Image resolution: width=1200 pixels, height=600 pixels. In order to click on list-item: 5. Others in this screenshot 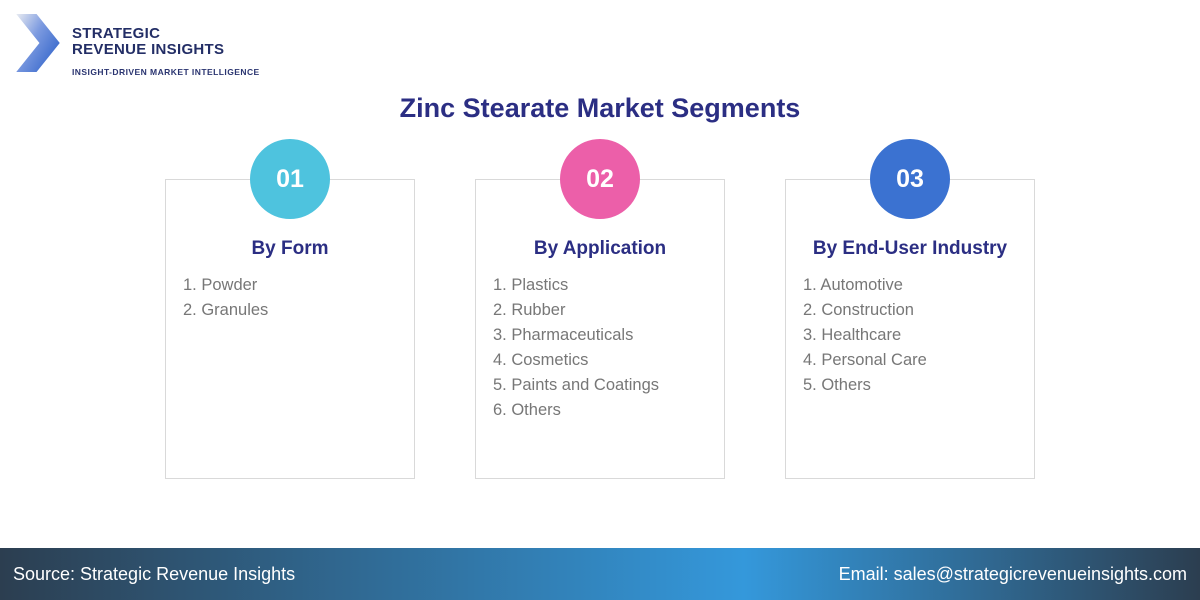, I will do `click(837, 385)`.